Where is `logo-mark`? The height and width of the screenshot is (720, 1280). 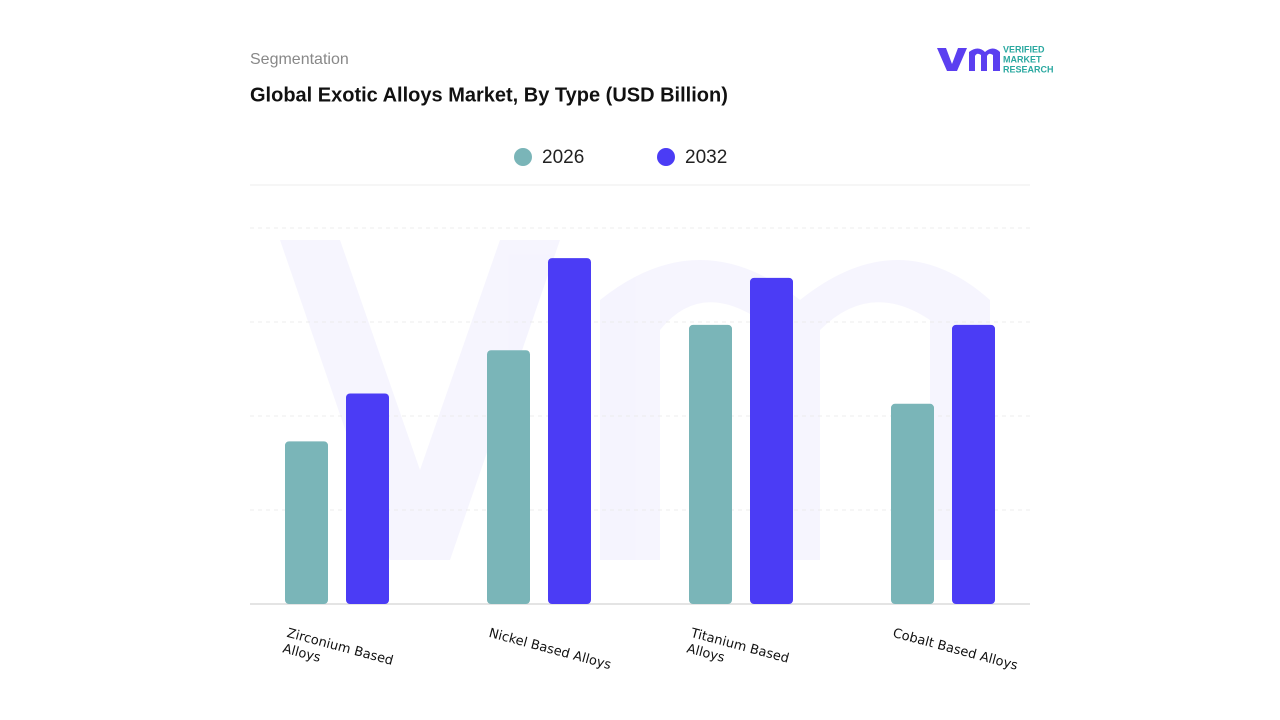
logo-mark is located at coordinates (968, 59).